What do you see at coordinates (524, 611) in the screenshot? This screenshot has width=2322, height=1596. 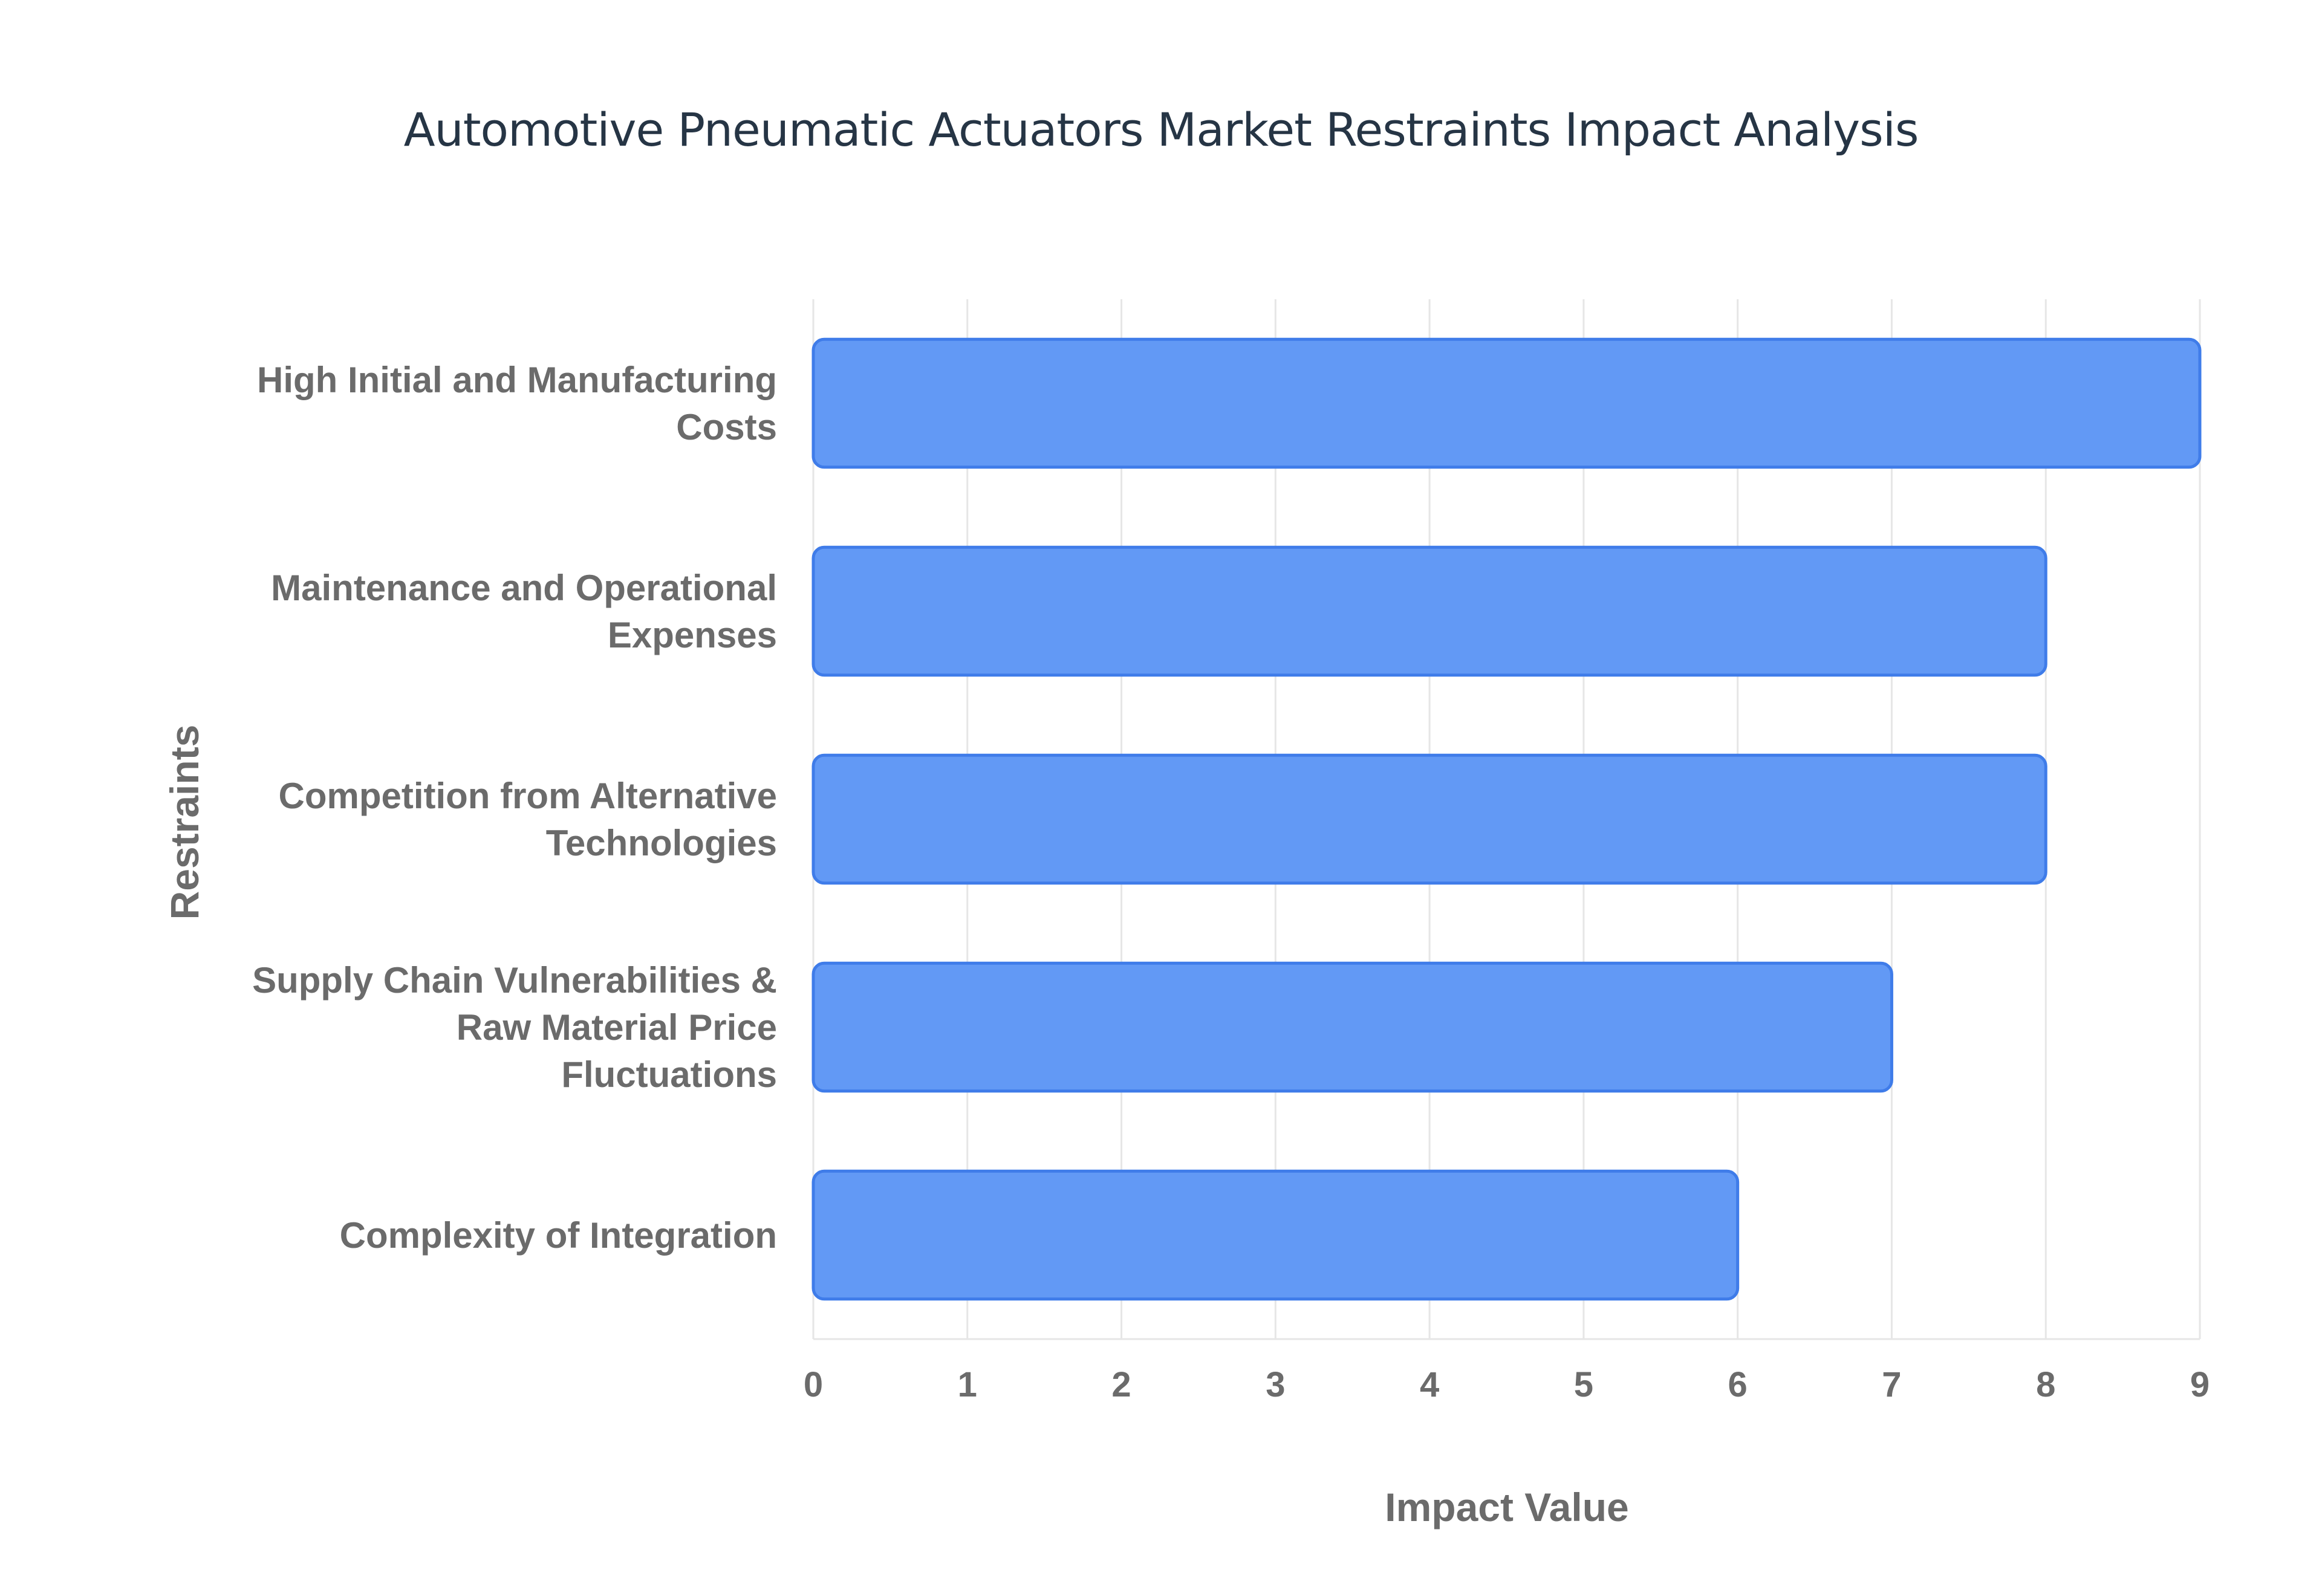 I see `y-tick-label-2: Maintenance and Operational Expenses` at bounding box center [524, 611].